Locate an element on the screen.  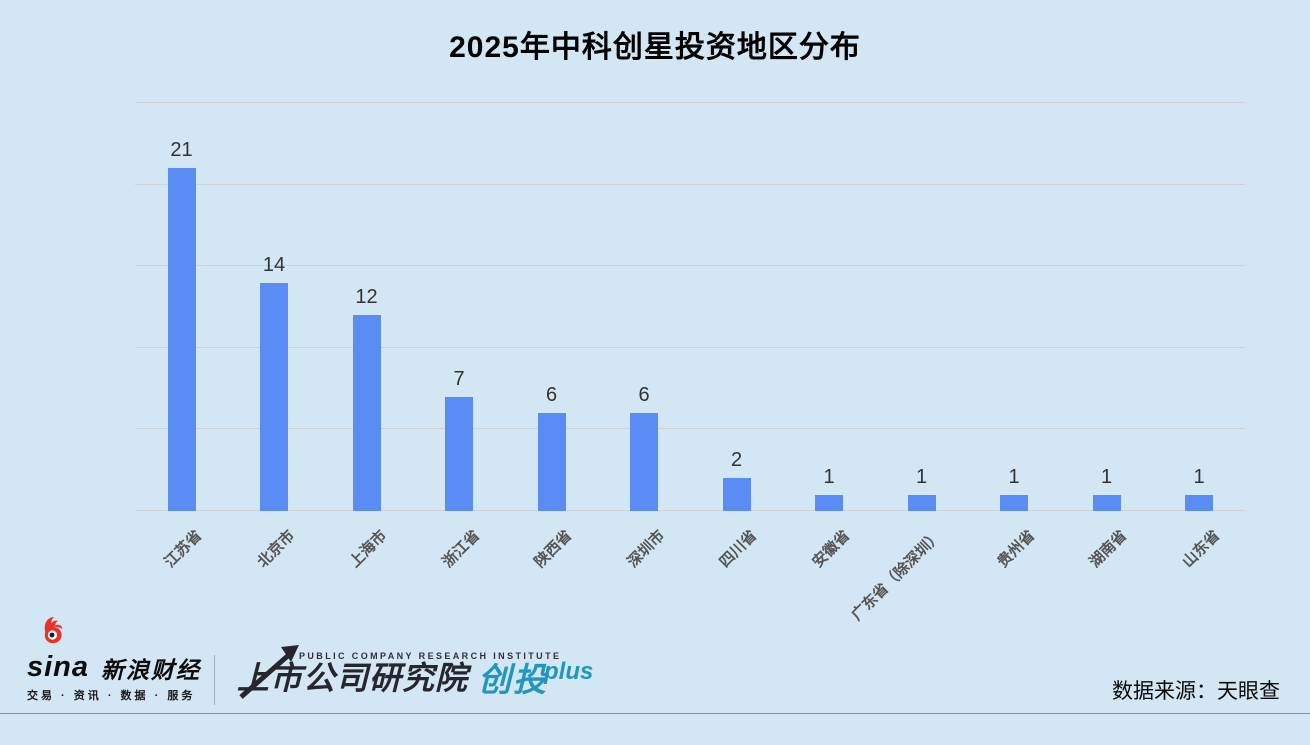
value-label-上海市: 12 is located at coordinates (366, 297).